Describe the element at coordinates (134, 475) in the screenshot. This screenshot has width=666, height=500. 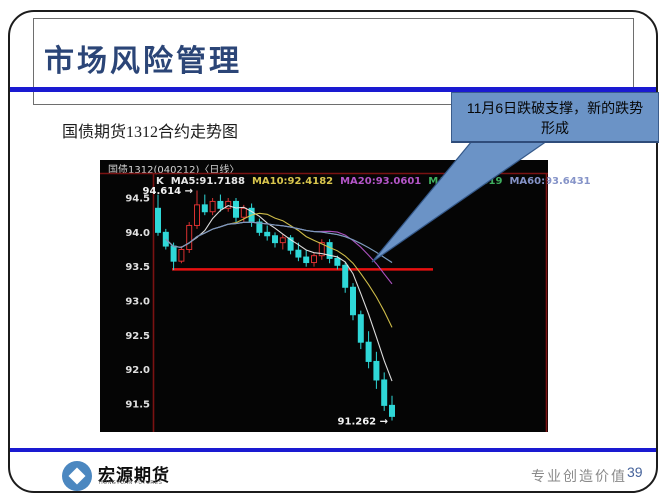
I see `brand-name-cn: 宏源期货` at that location.